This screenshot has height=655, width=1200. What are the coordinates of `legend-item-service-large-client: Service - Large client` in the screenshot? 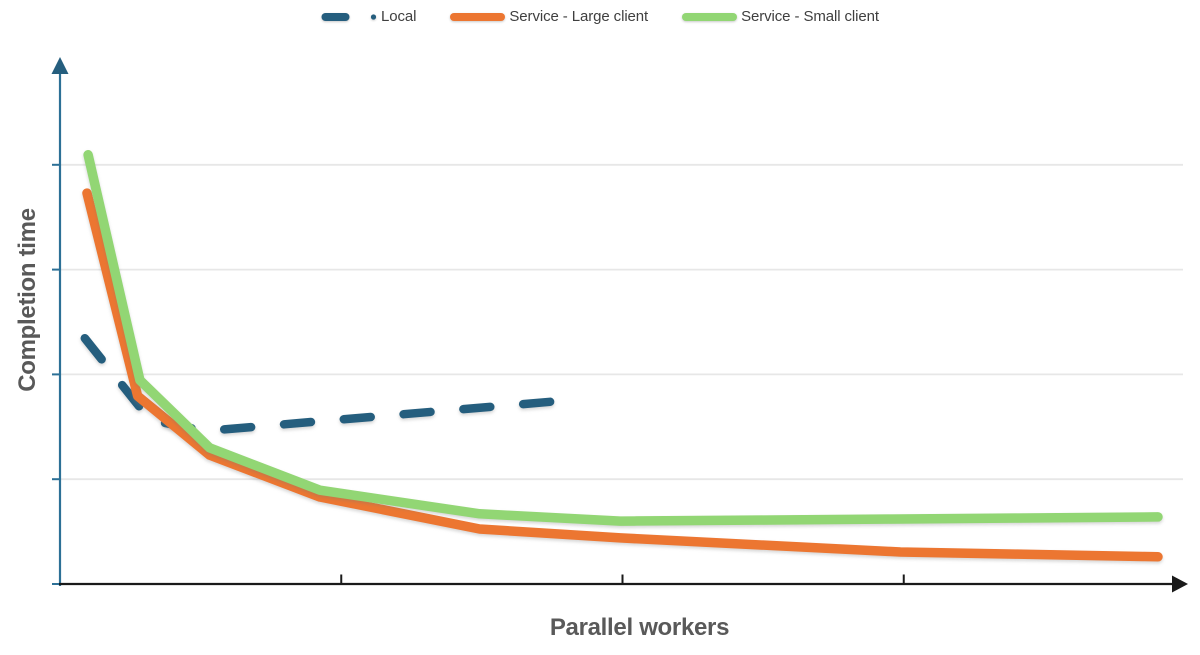 It's located at (548, 17).